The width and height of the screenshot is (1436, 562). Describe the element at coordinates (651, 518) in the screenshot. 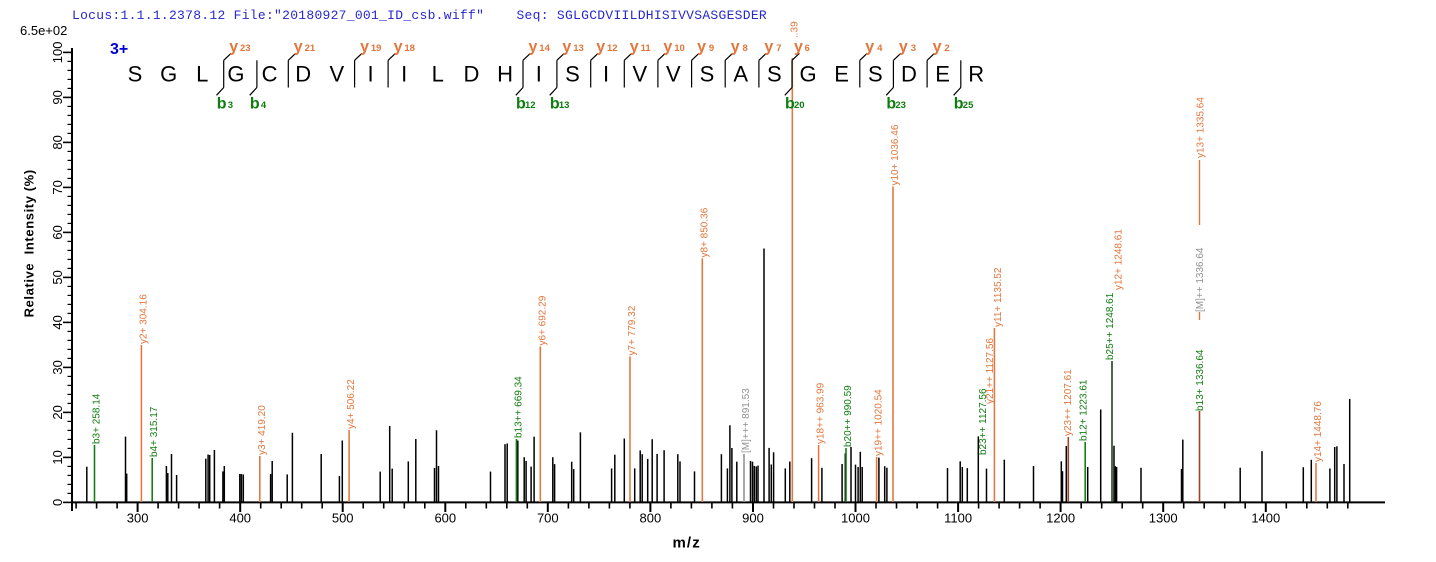

I see `svg-text: 800` at that location.